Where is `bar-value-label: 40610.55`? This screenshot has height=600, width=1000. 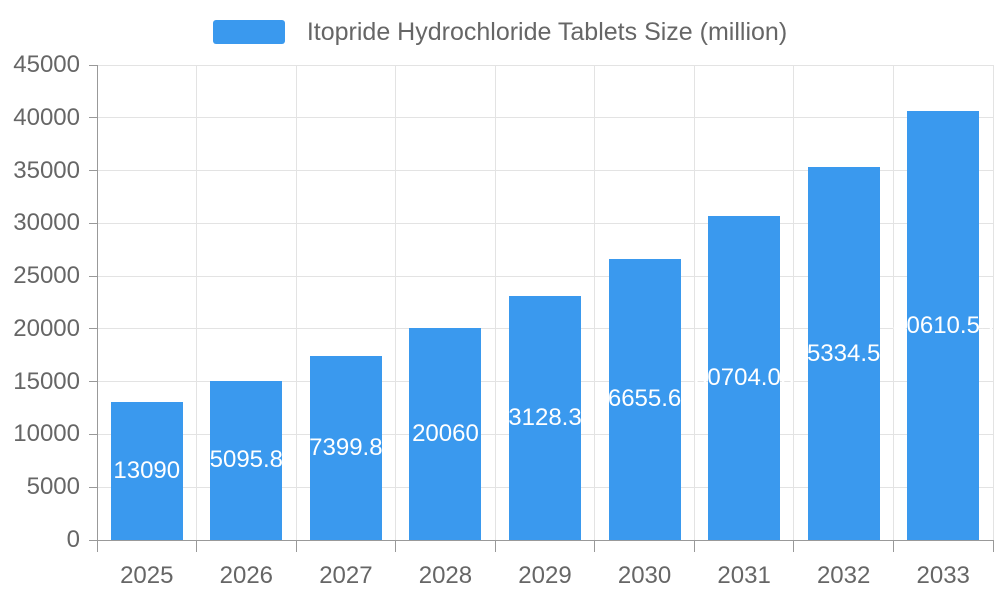
bar-value-label: 40610.55 is located at coordinates (943, 325).